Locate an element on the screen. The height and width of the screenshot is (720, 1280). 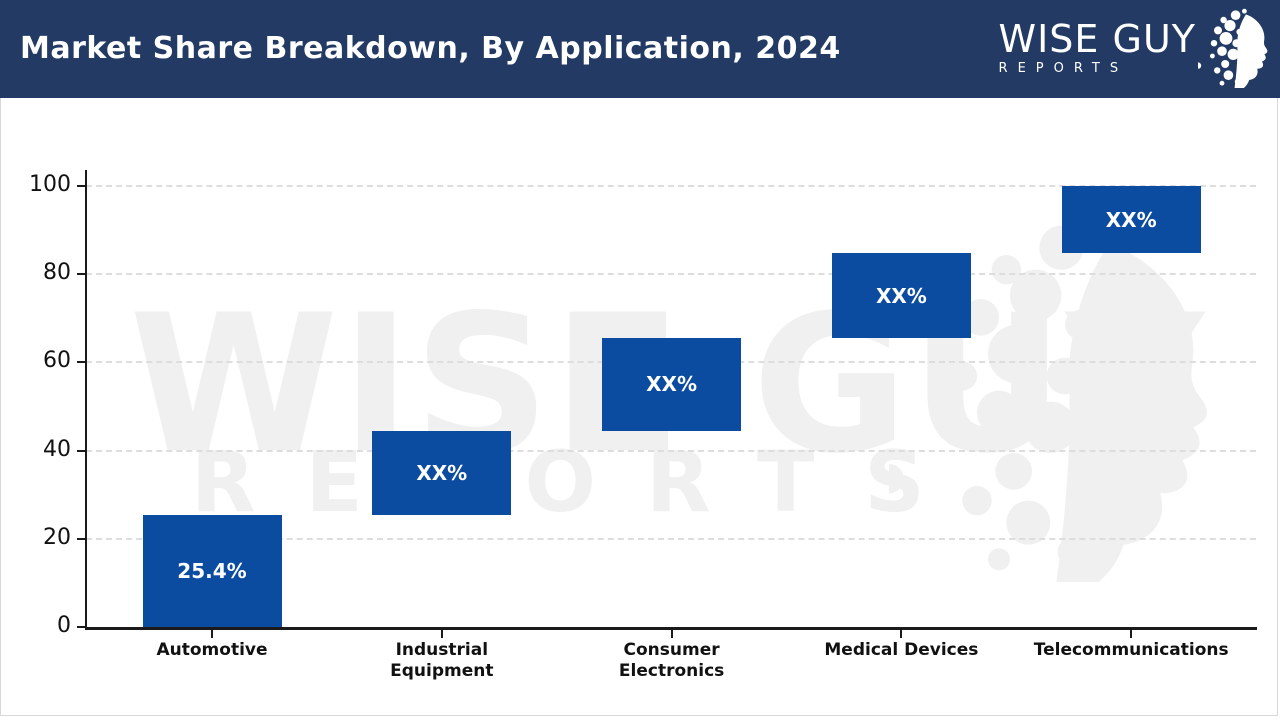
y-tick-label-80: 80 is located at coordinates (57, 273).